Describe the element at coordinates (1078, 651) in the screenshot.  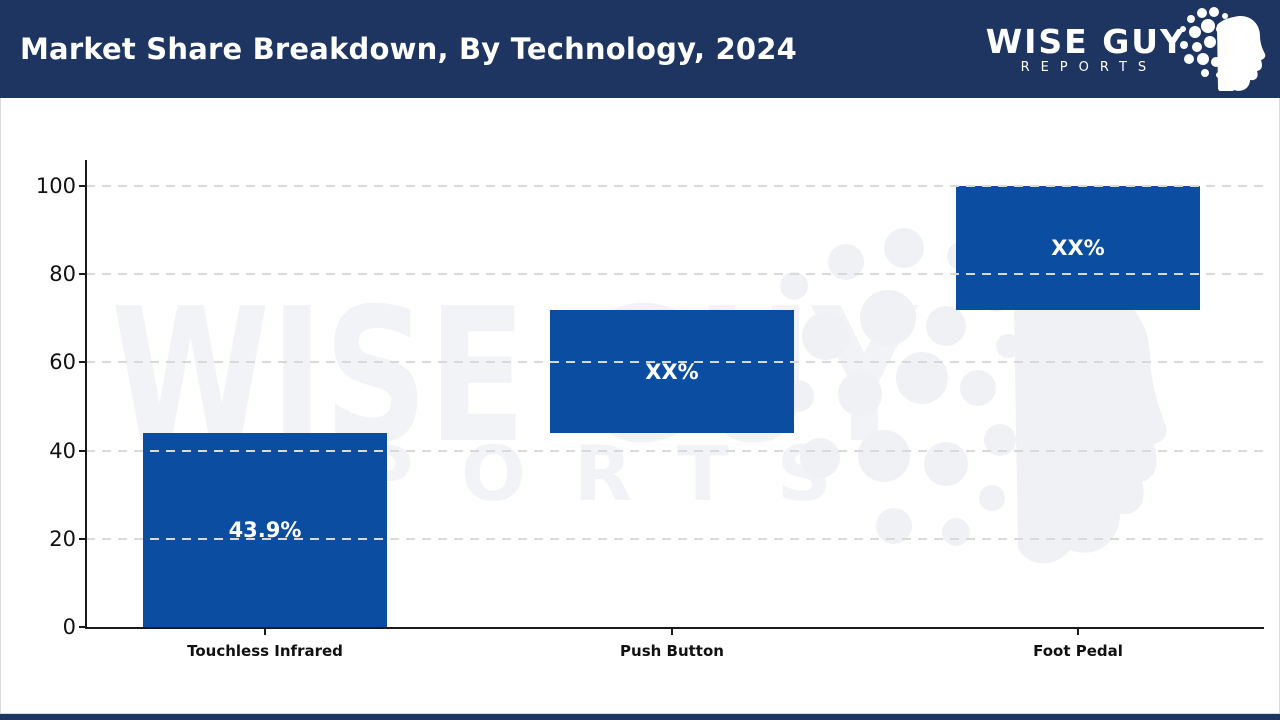
I see `x-axis-label: Foot Pedal` at that location.